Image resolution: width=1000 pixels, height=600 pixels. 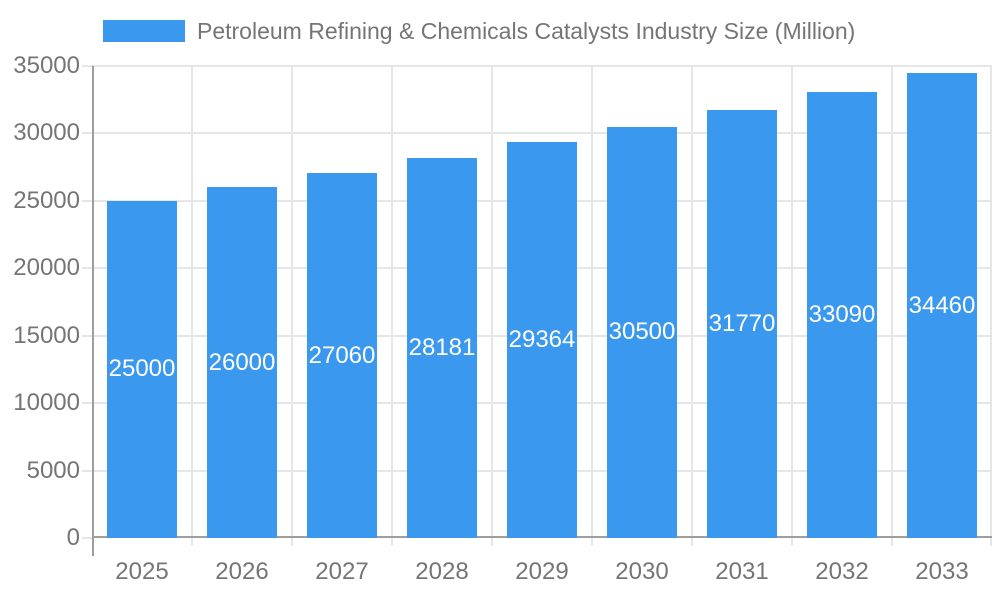 I want to click on y-axis-line, so click(x=93, y=311).